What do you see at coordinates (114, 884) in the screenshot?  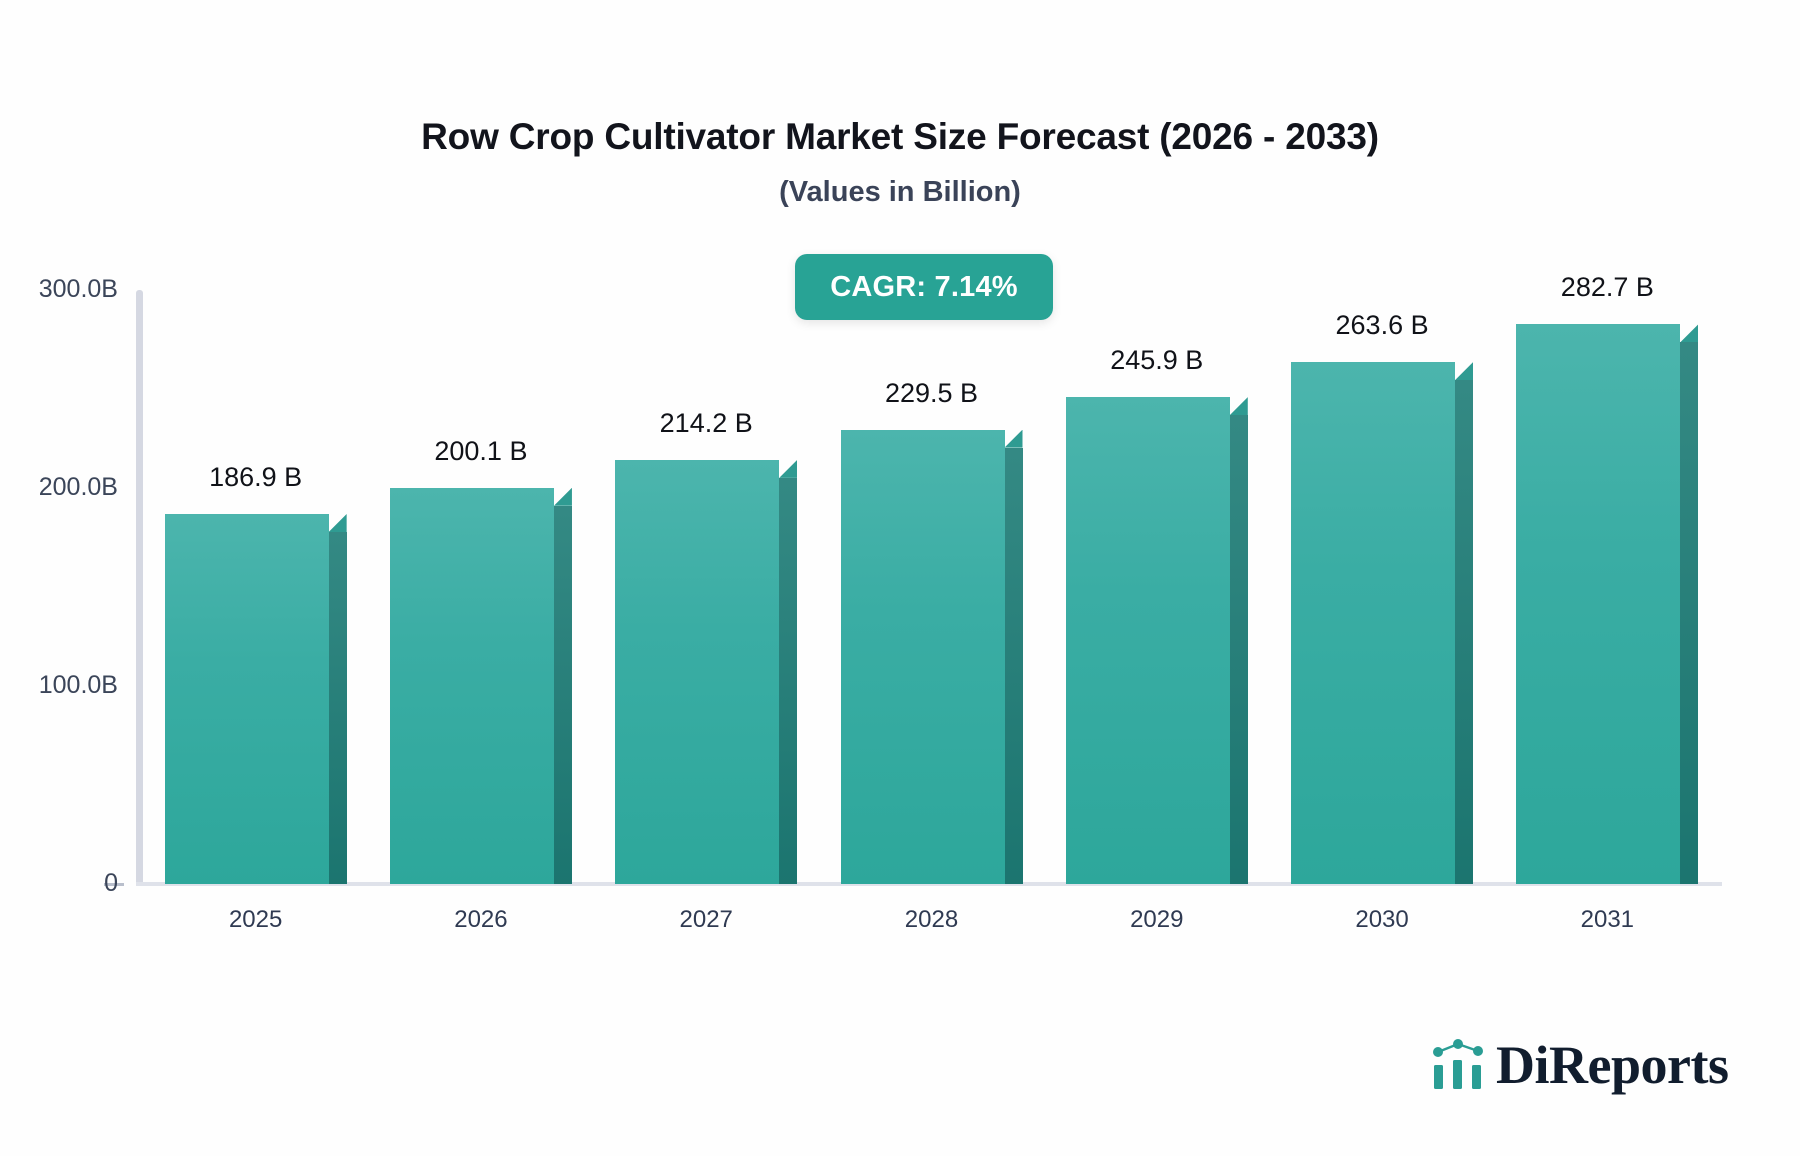 I see `y-axis-zero-tick` at bounding box center [114, 884].